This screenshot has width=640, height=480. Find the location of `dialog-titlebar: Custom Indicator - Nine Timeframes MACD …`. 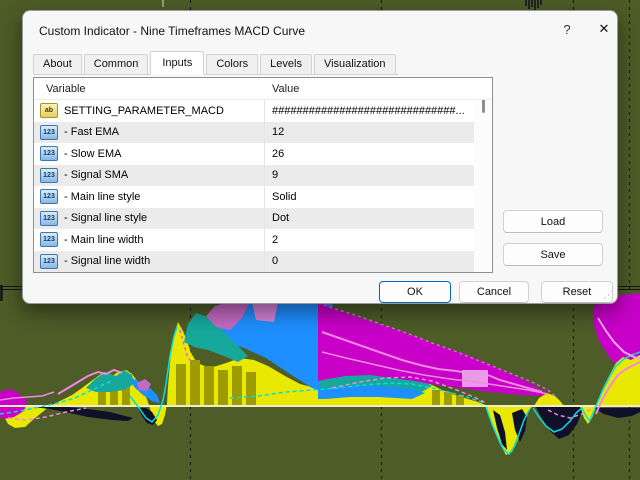

dialog-titlebar: Custom Indicator - Nine Timeframes MACD … is located at coordinates (320, 28).